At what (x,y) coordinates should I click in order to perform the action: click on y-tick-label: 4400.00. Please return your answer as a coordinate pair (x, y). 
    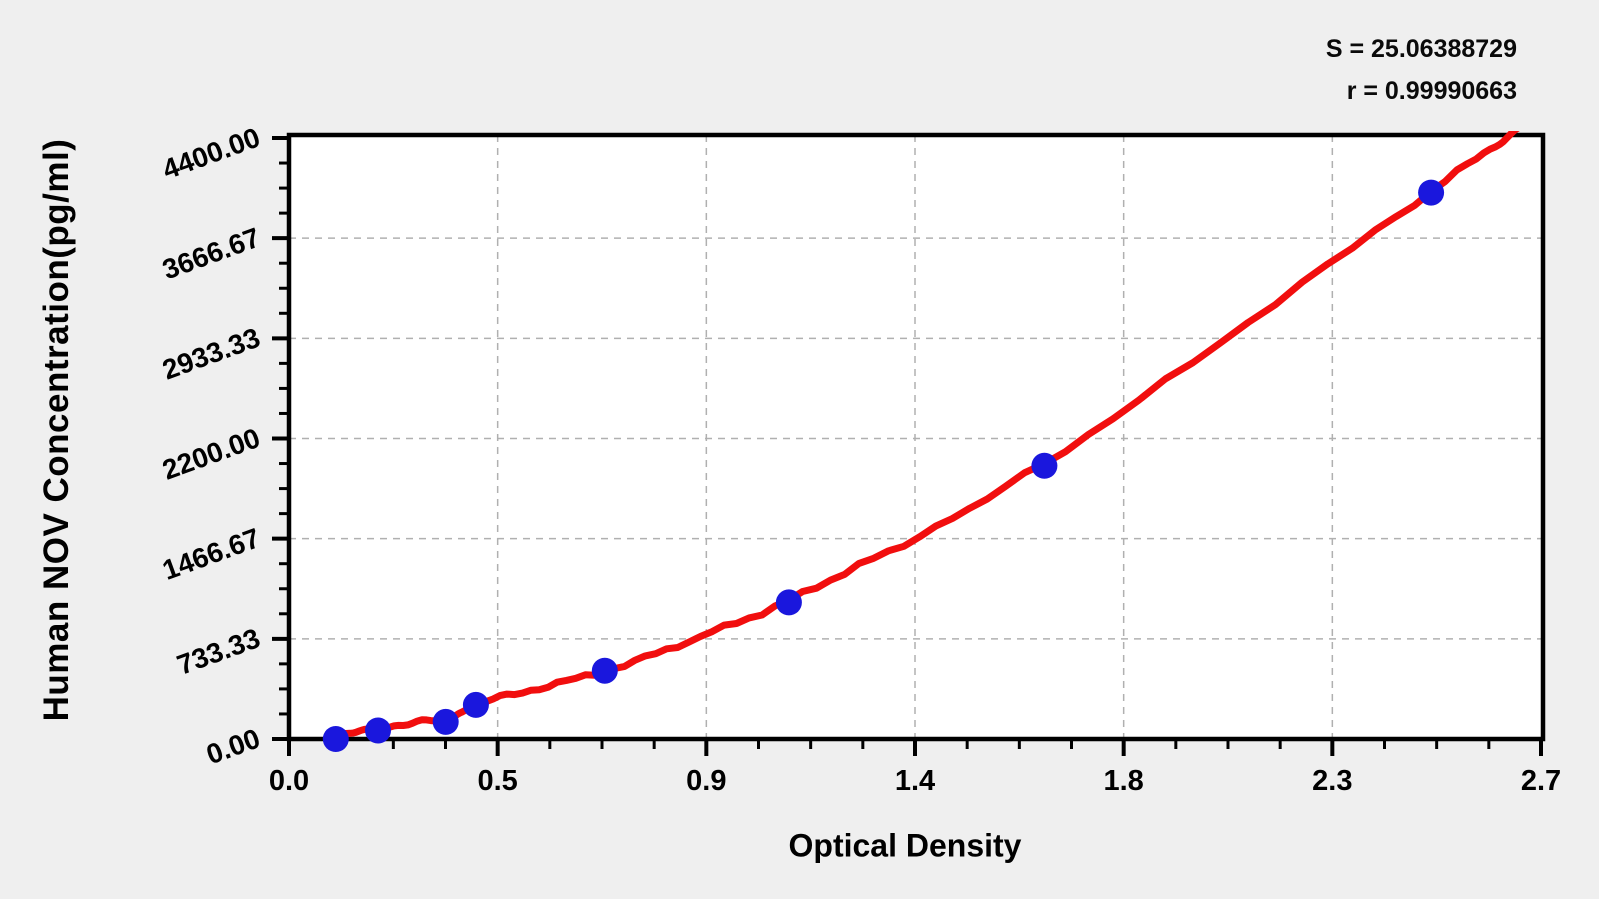
    Looking at the image, I should click on (211, 154).